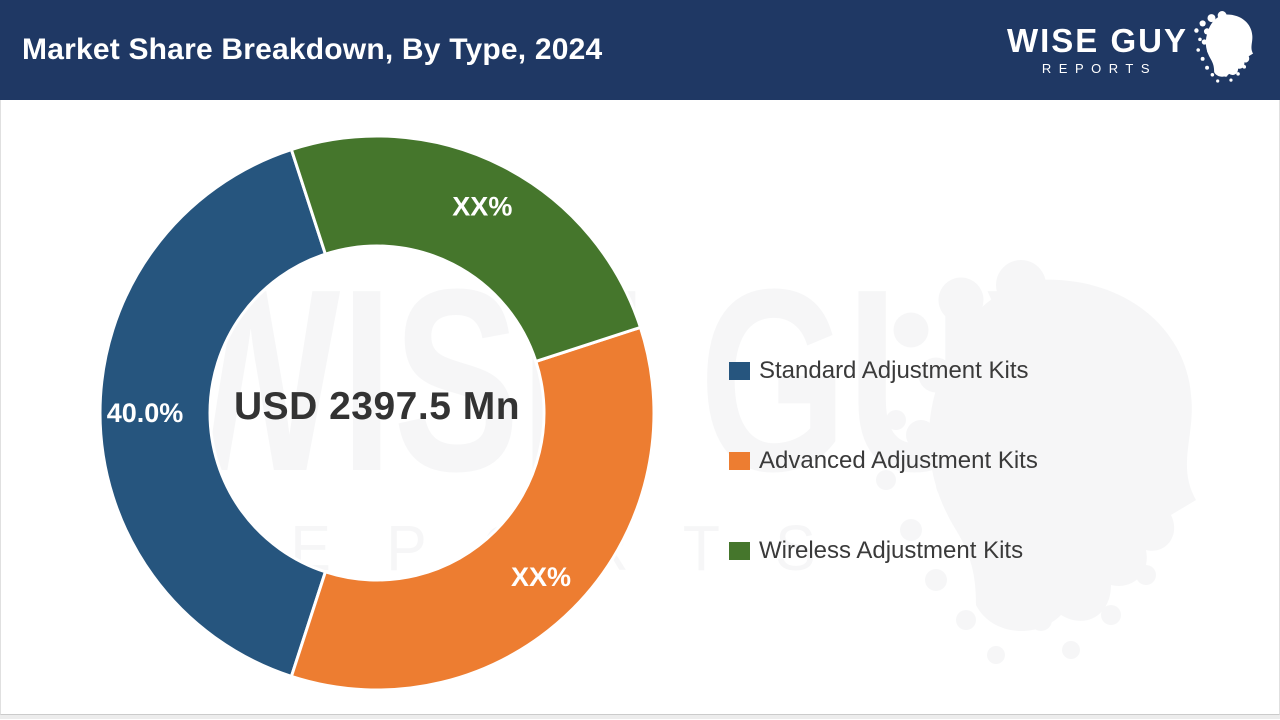 This screenshot has height=720, width=1280. I want to click on brand-face-icon, so click(1223, 50).